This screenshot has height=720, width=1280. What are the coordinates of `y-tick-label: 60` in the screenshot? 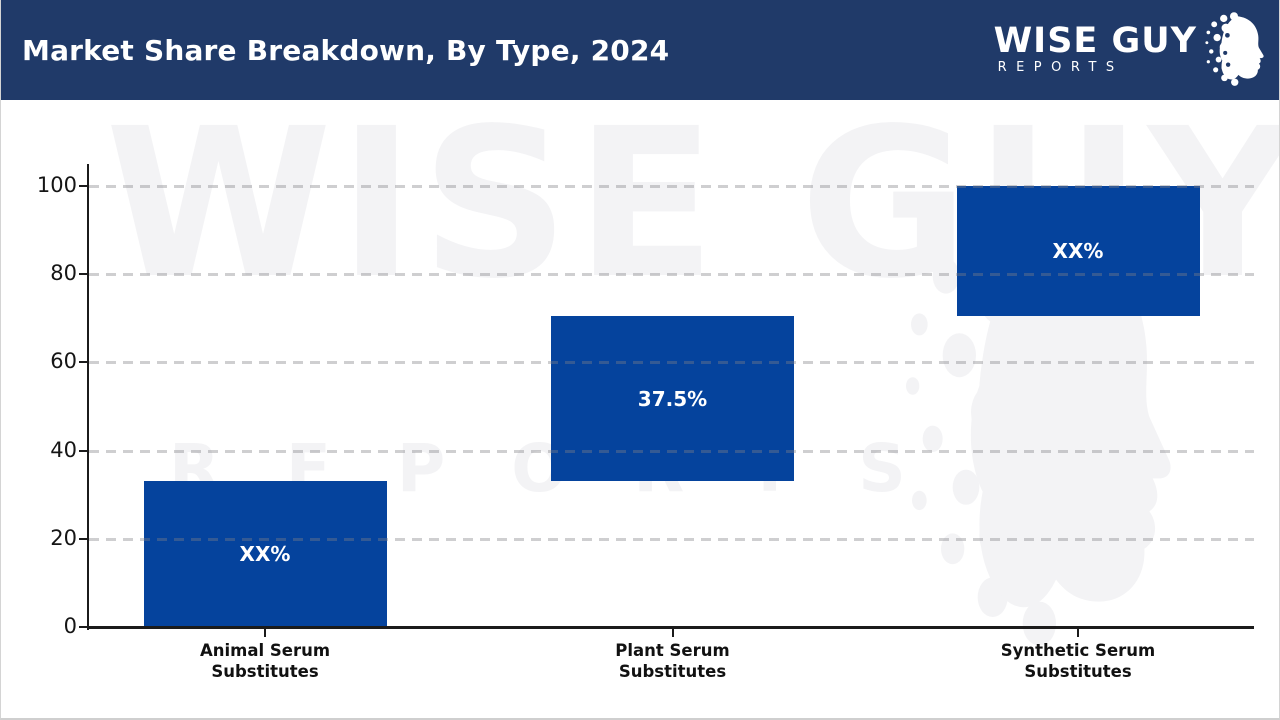 It's located at (63, 361).